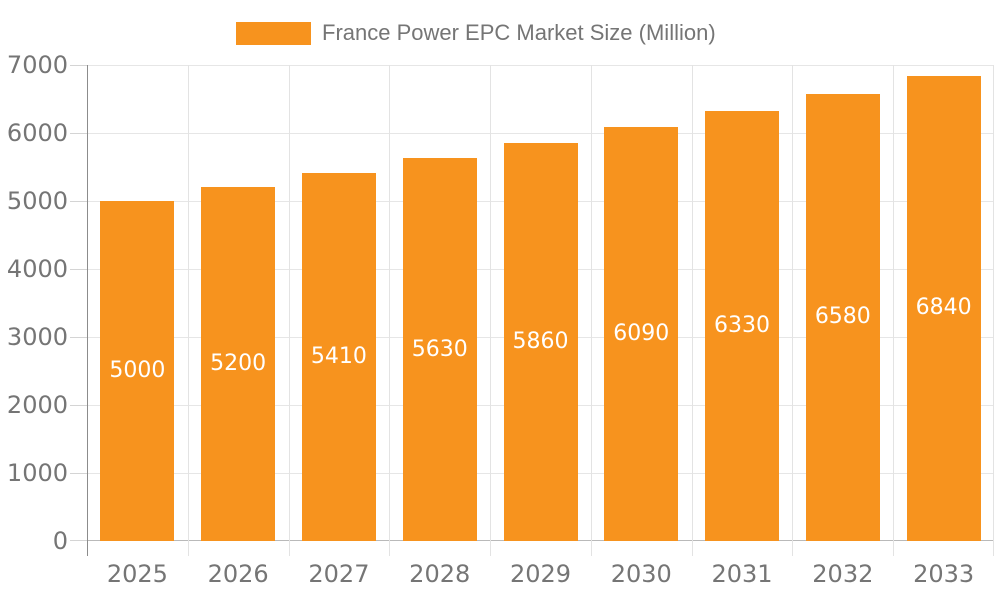 The image size is (1000, 600). I want to click on bar-value-label: 6330, so click(742, 325).